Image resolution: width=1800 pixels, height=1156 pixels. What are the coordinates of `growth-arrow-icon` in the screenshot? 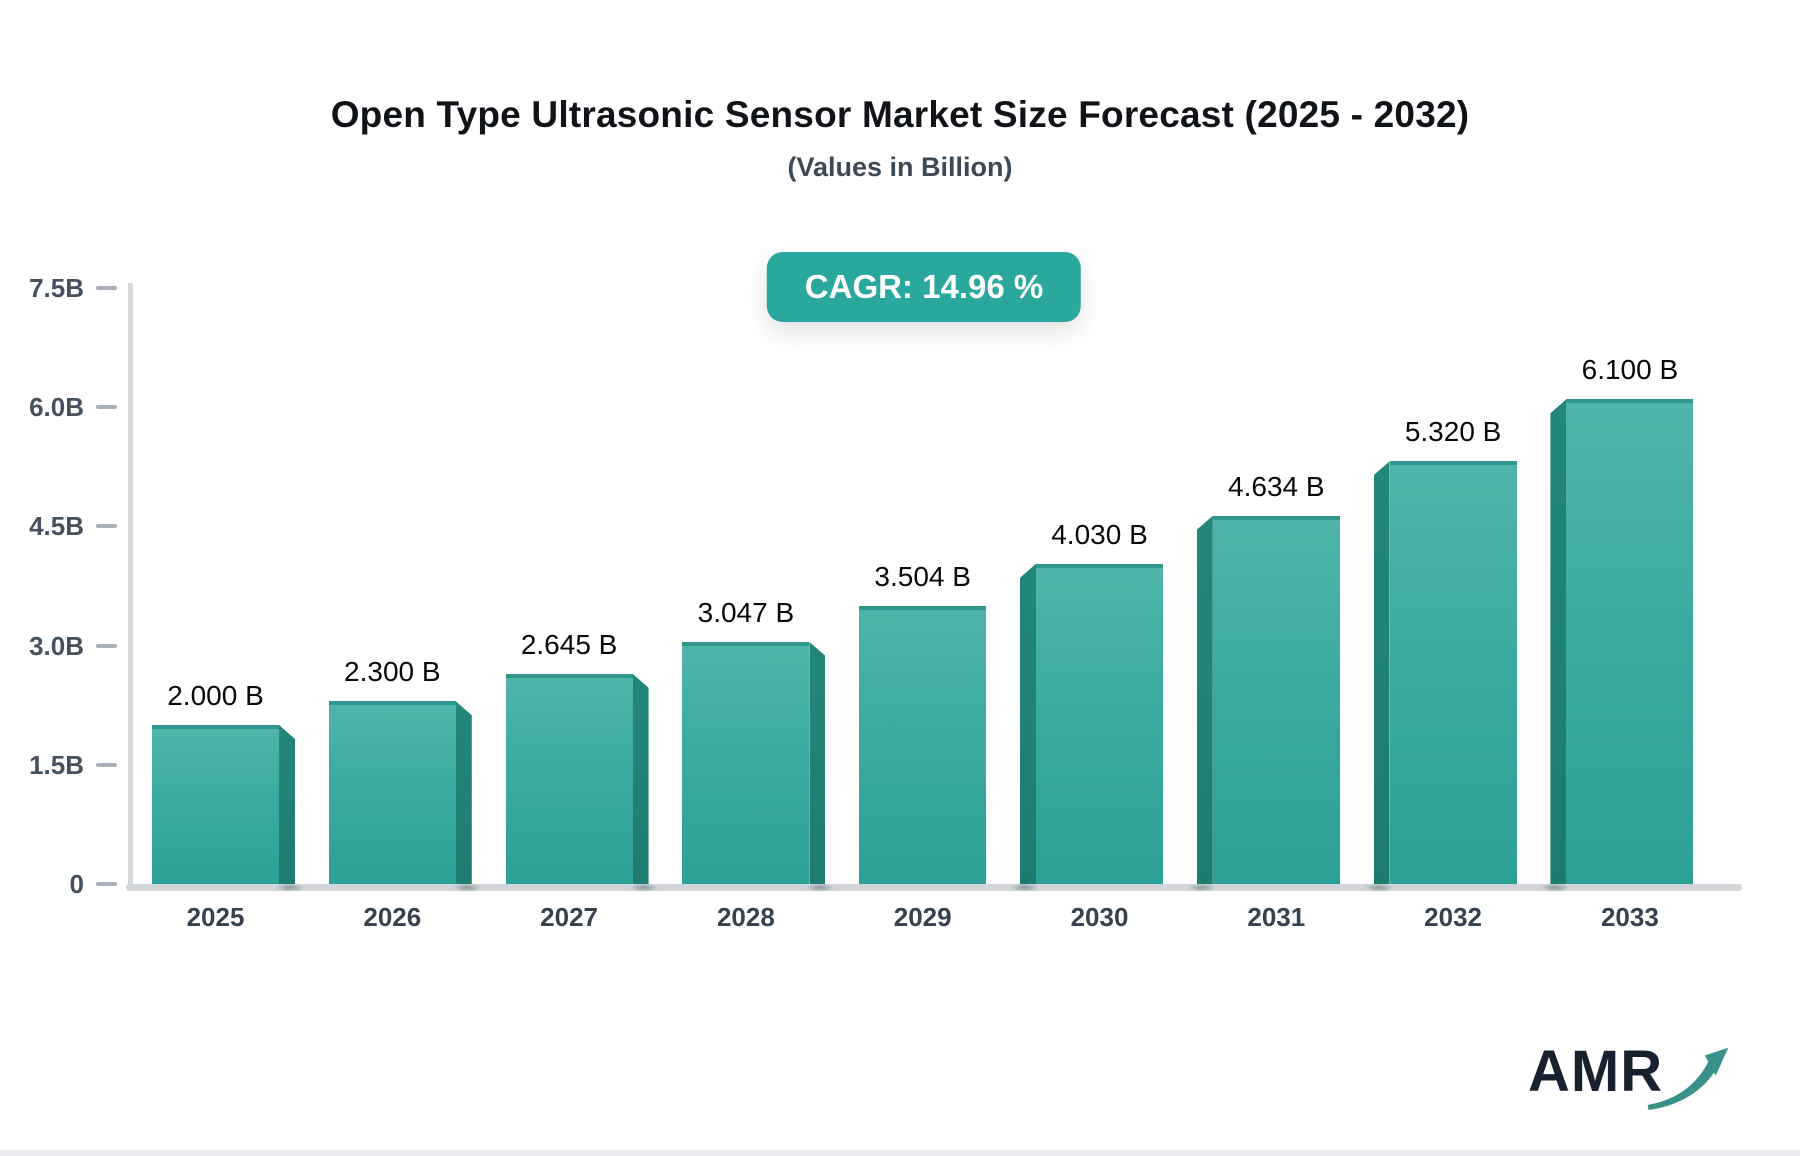 It's located at (1688, 1078).